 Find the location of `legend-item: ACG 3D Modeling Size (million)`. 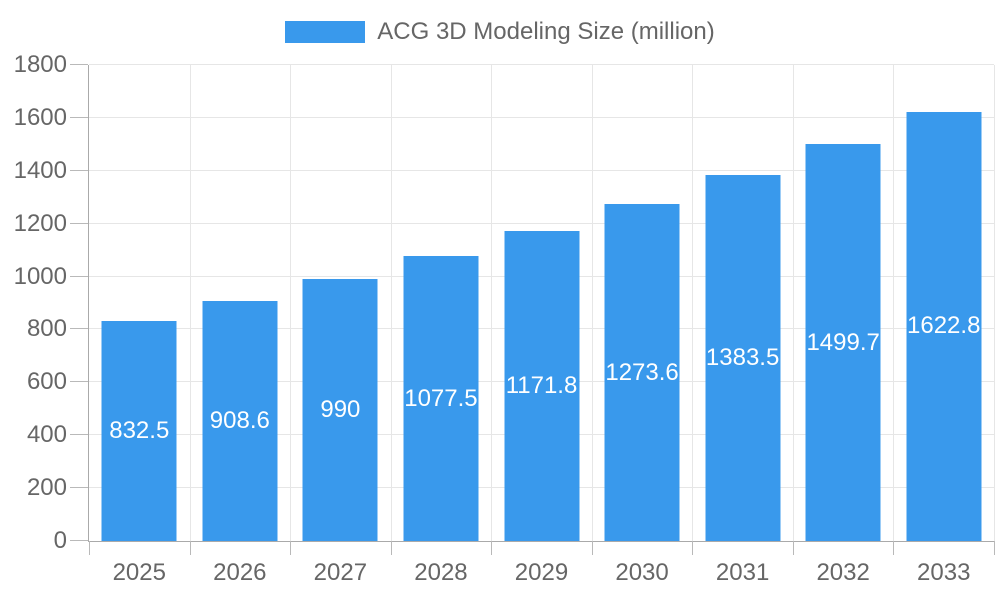

legend-item: ACG 3D Modeling Size (million) is located at coordinates (500, 31).